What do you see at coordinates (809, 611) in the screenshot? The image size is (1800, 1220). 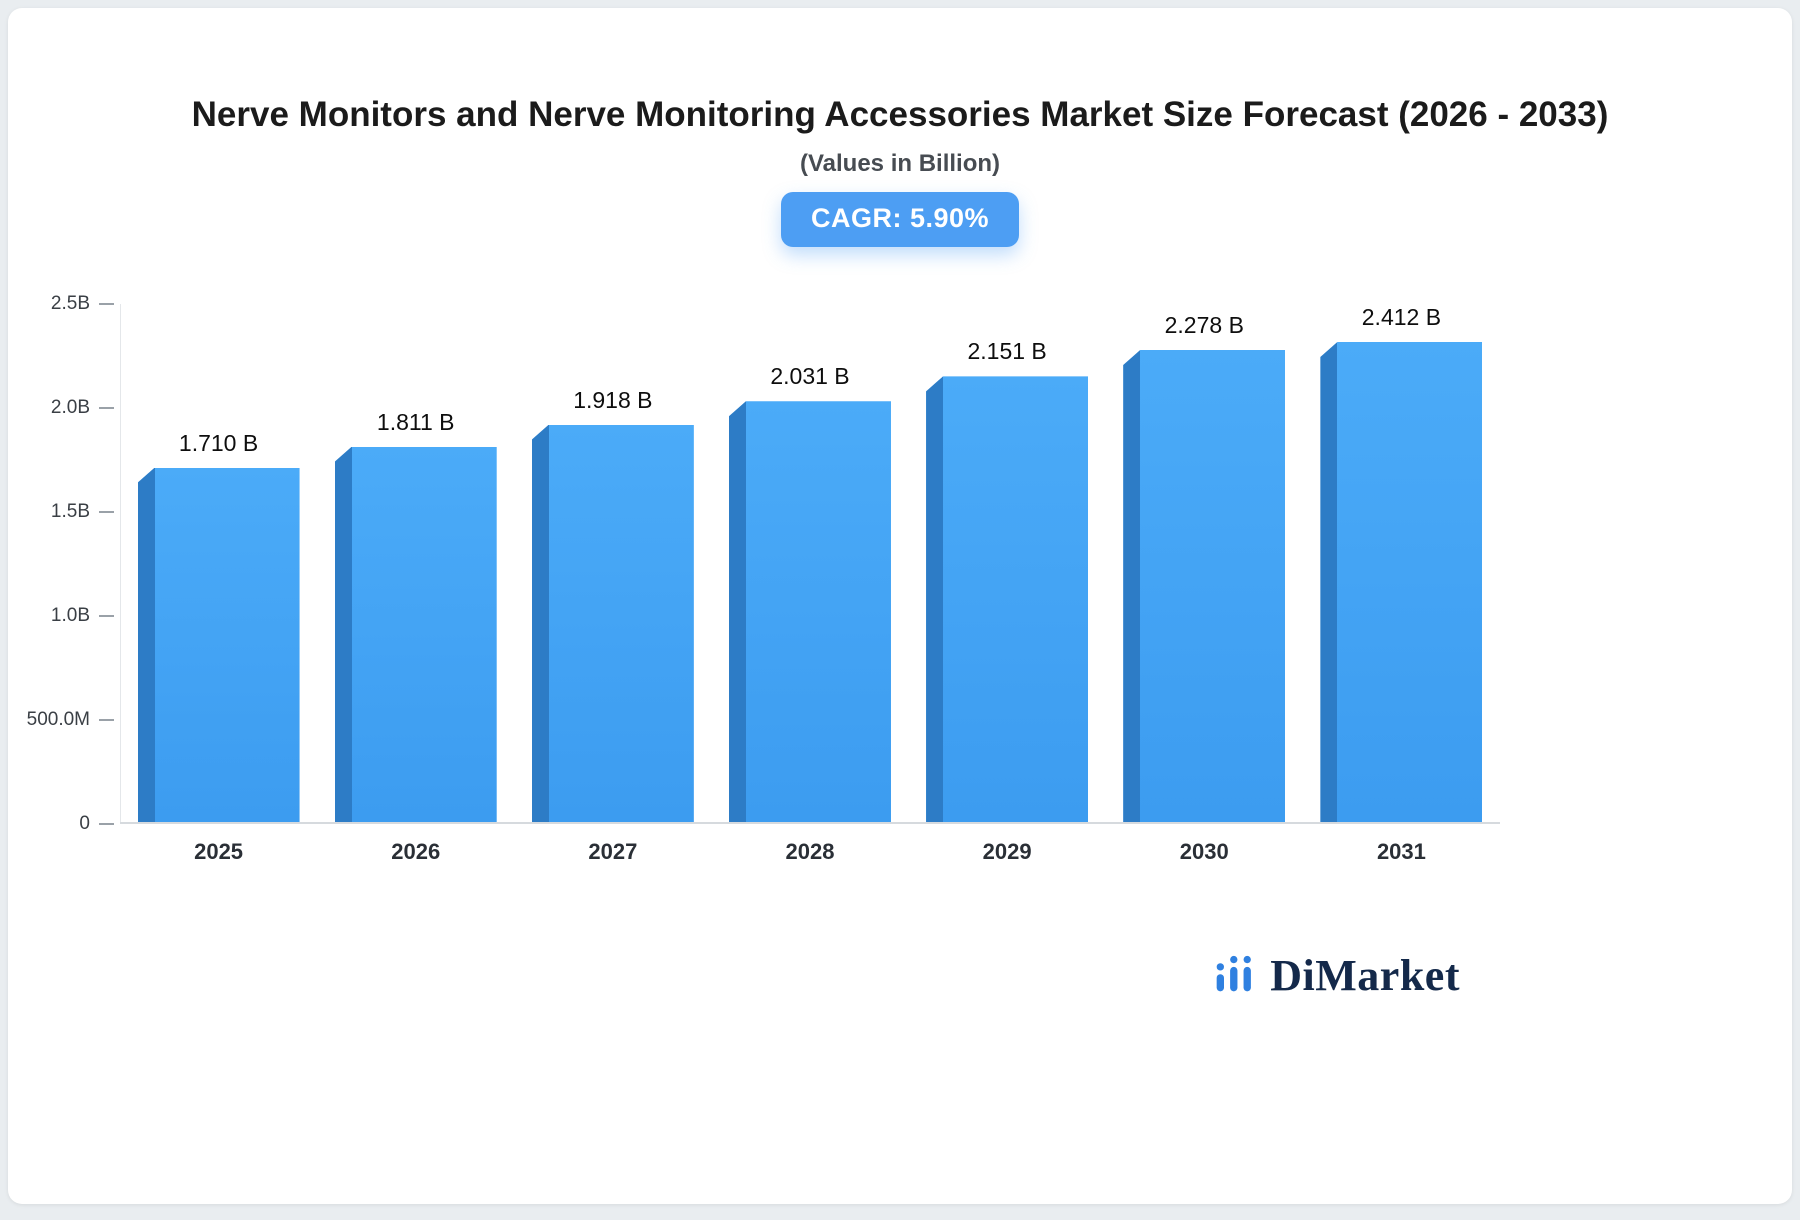 I see `bar-2028` at bounding box center [809, 611].